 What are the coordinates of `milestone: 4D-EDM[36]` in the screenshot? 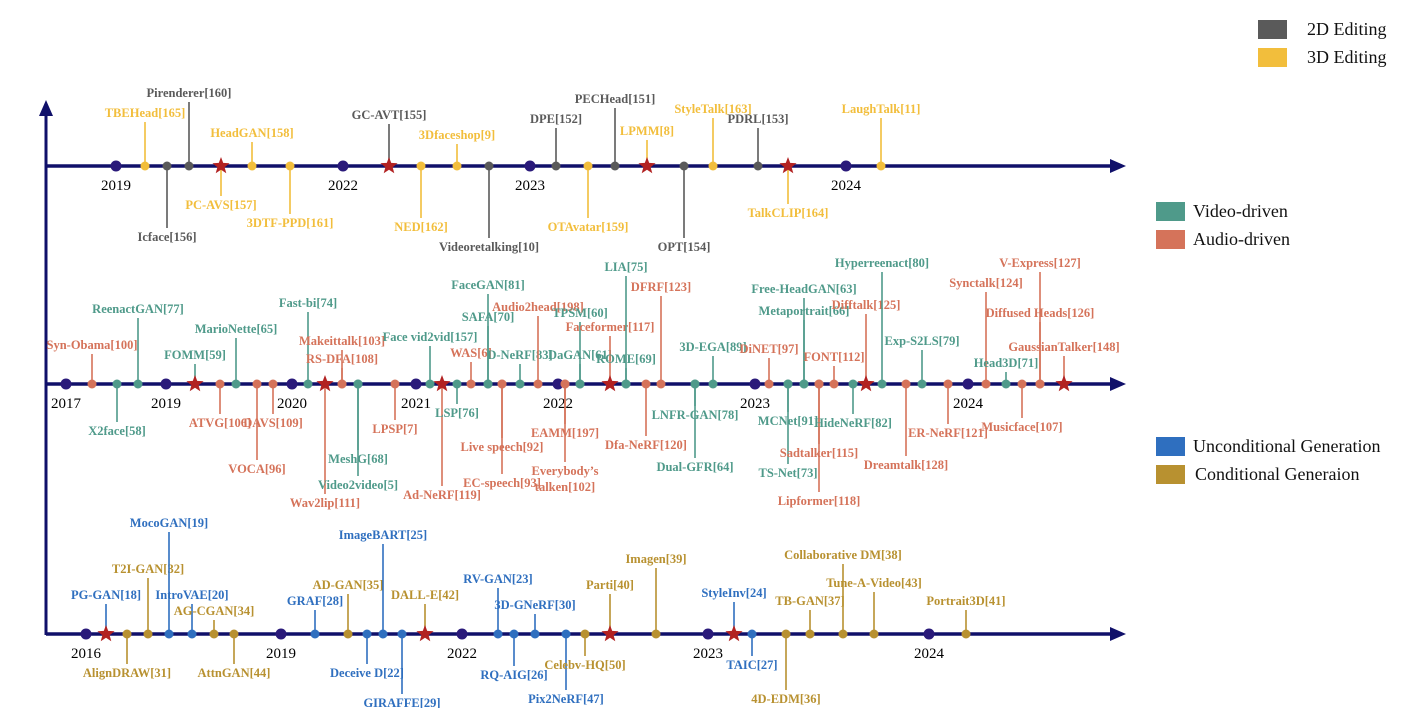 It's located at (786, 667).